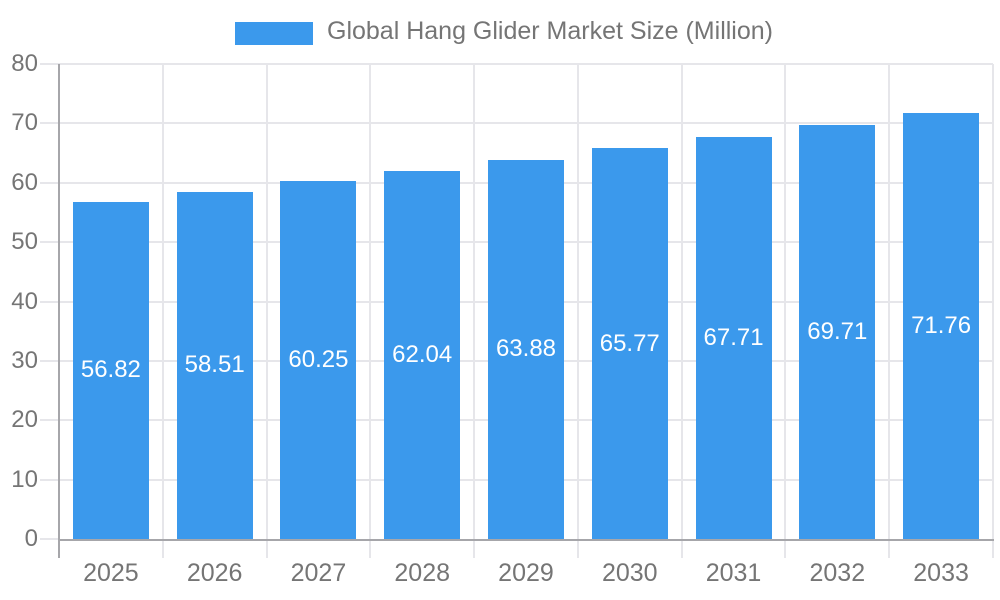  Describe the element at coordinates (526, 540) in the screenshot. I see `x-axis-line` at that location.